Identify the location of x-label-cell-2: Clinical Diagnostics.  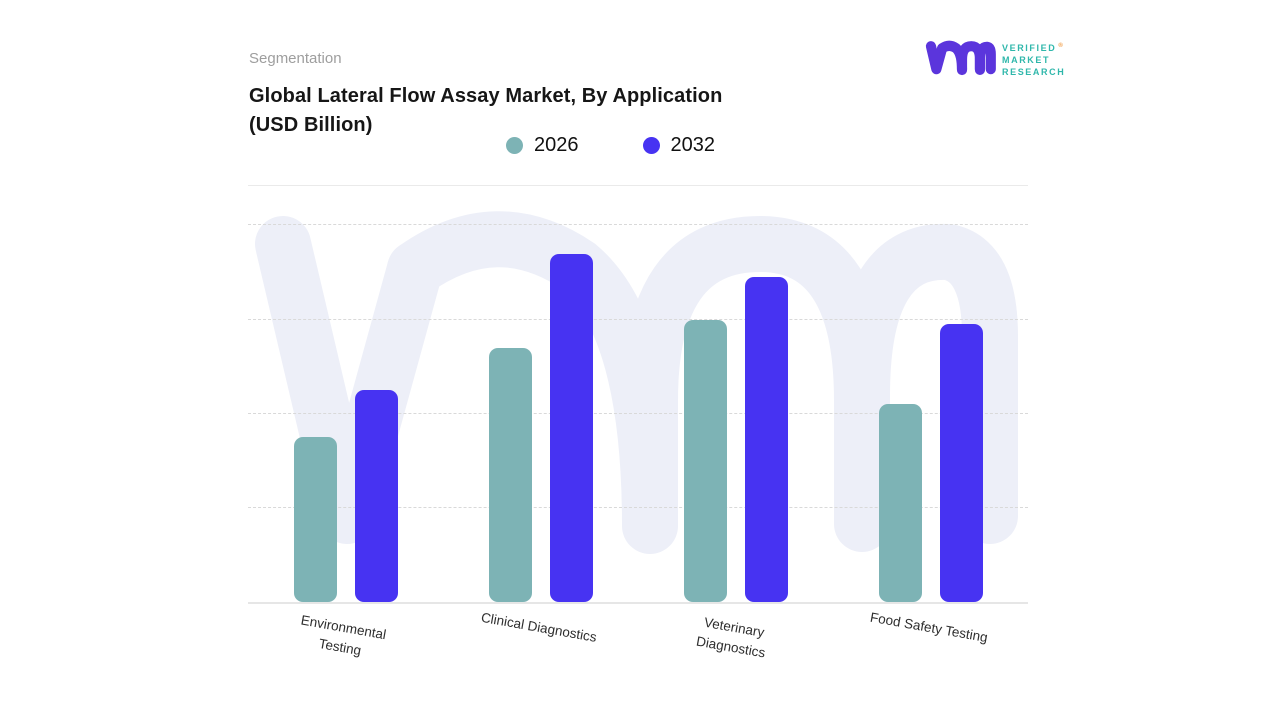
(540, 633).